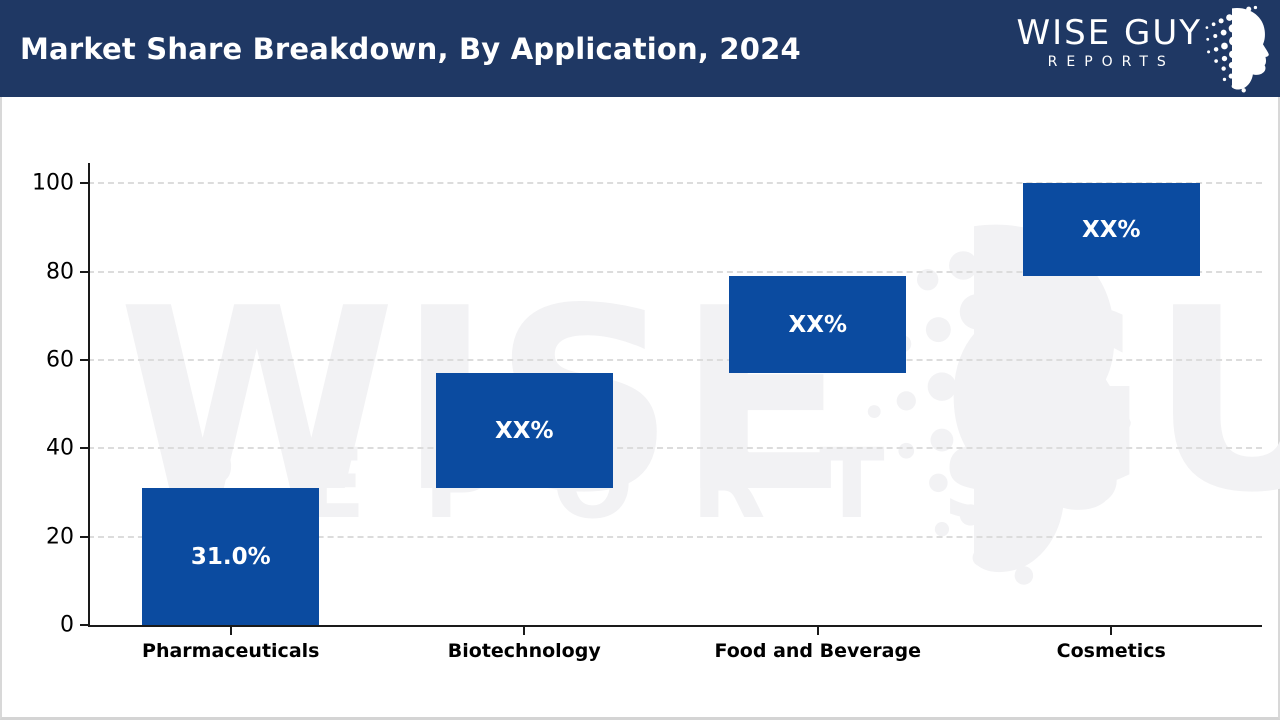  Describe the element at coordinates (53, 183) in the screenshot. I see `y-tick-label: 100` at that location.